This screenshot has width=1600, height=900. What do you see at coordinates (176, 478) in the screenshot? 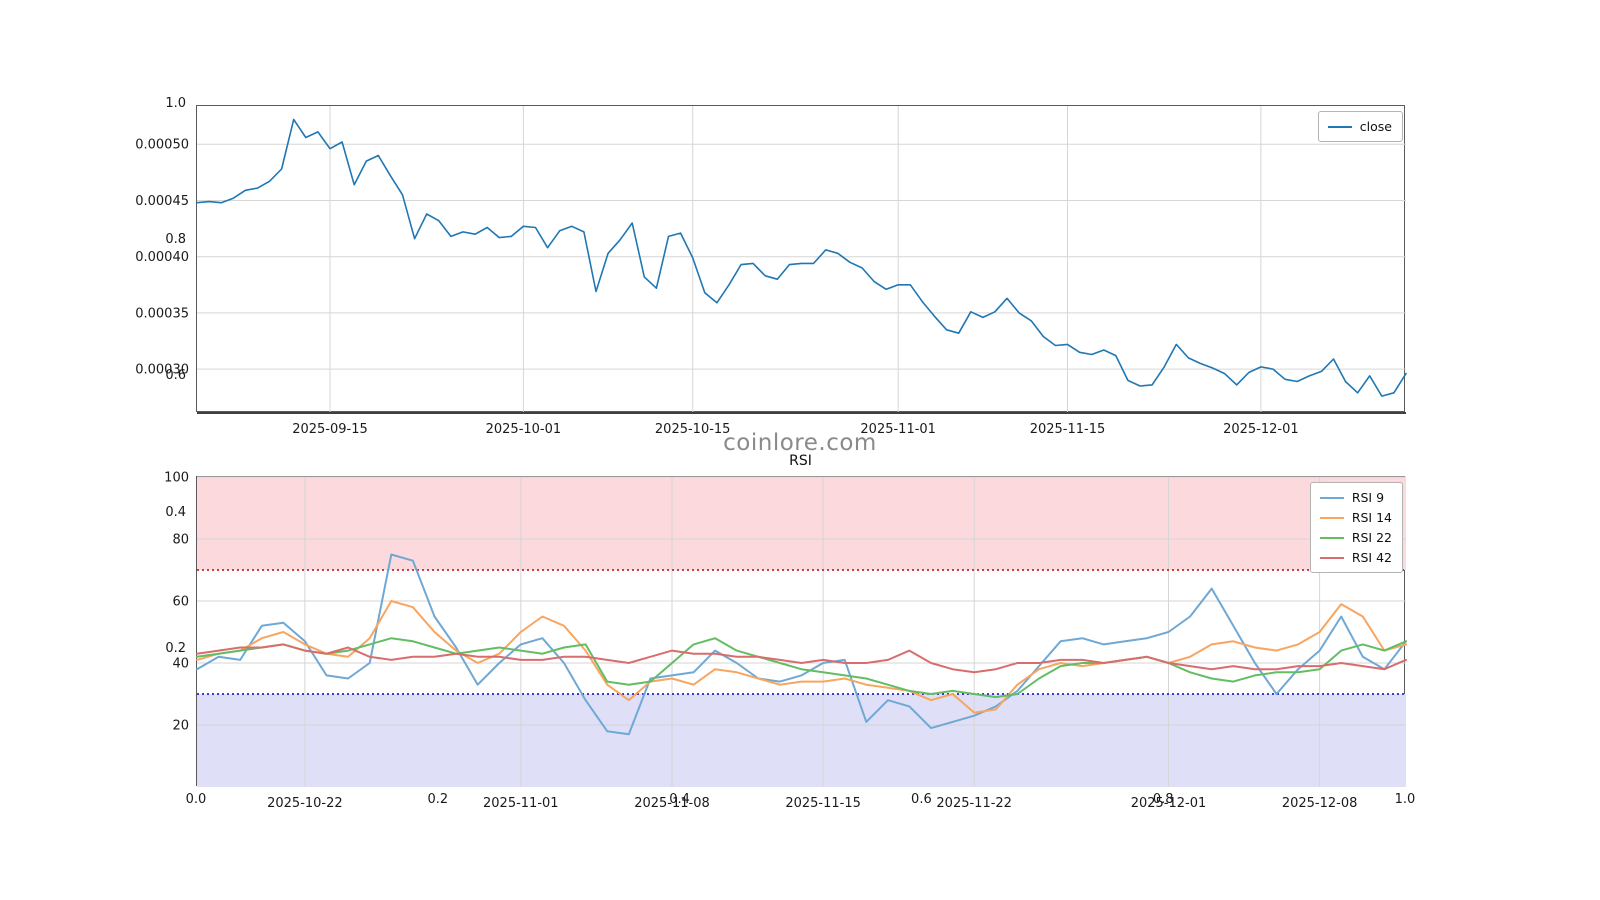
I see `y-tick-label: 100` at bounding box center [176, 478].